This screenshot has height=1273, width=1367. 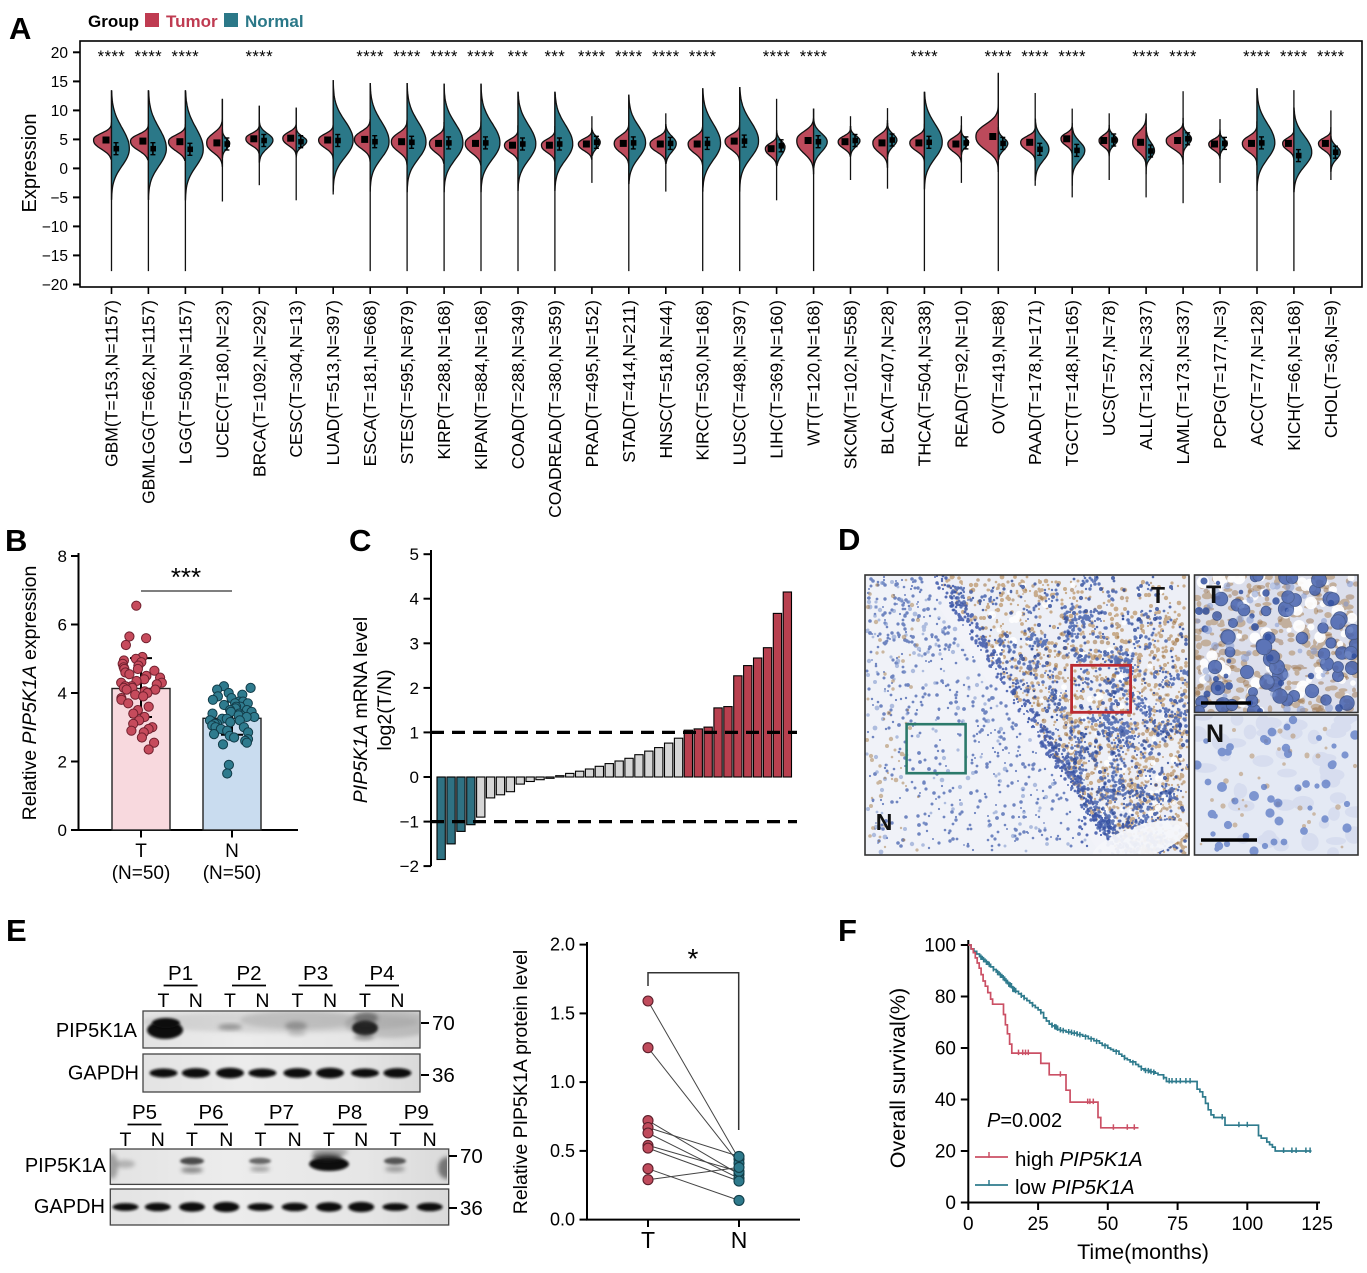 What do you see at coordinates (998, 367) in the screenshot?
I see `svg-text: OV(T=419,N=88)` at bounding box center [998, 367].